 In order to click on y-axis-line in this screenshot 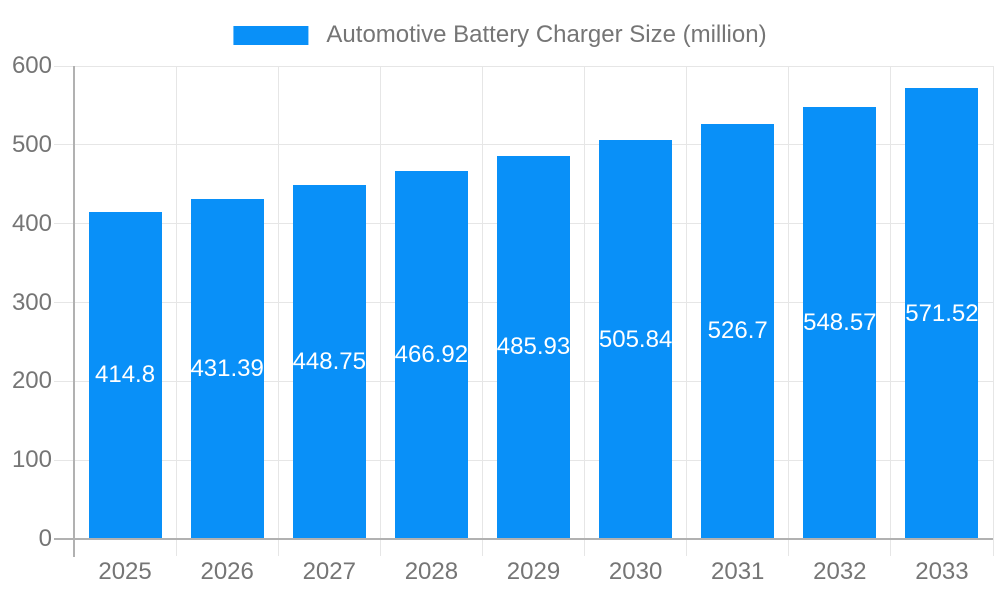, I will do `click(74, 311)`.